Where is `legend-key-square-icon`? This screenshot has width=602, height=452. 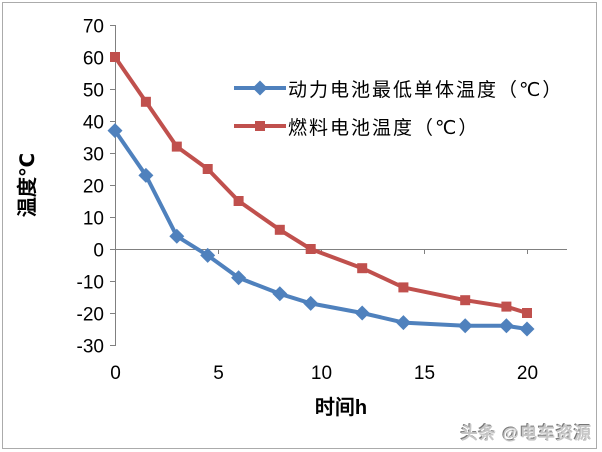
legend-key-square-icon is located at coordinates (260, 126).